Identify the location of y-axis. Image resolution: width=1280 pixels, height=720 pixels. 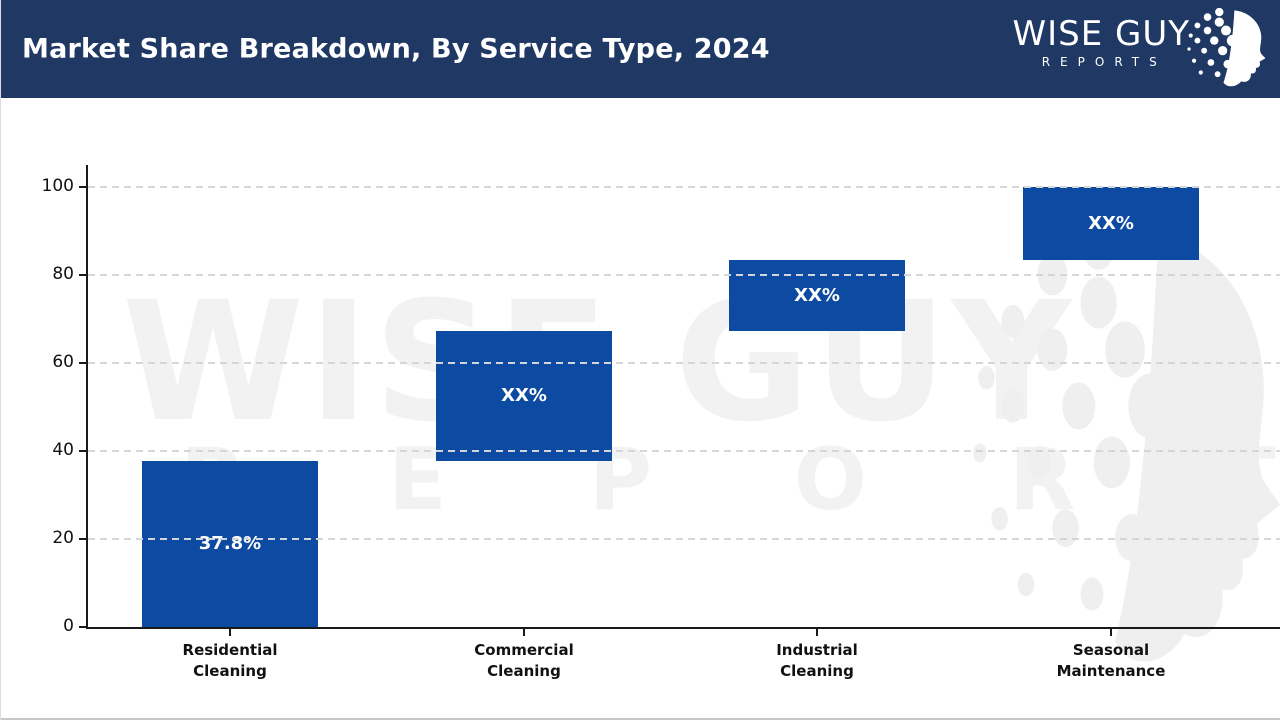
(87, 397).